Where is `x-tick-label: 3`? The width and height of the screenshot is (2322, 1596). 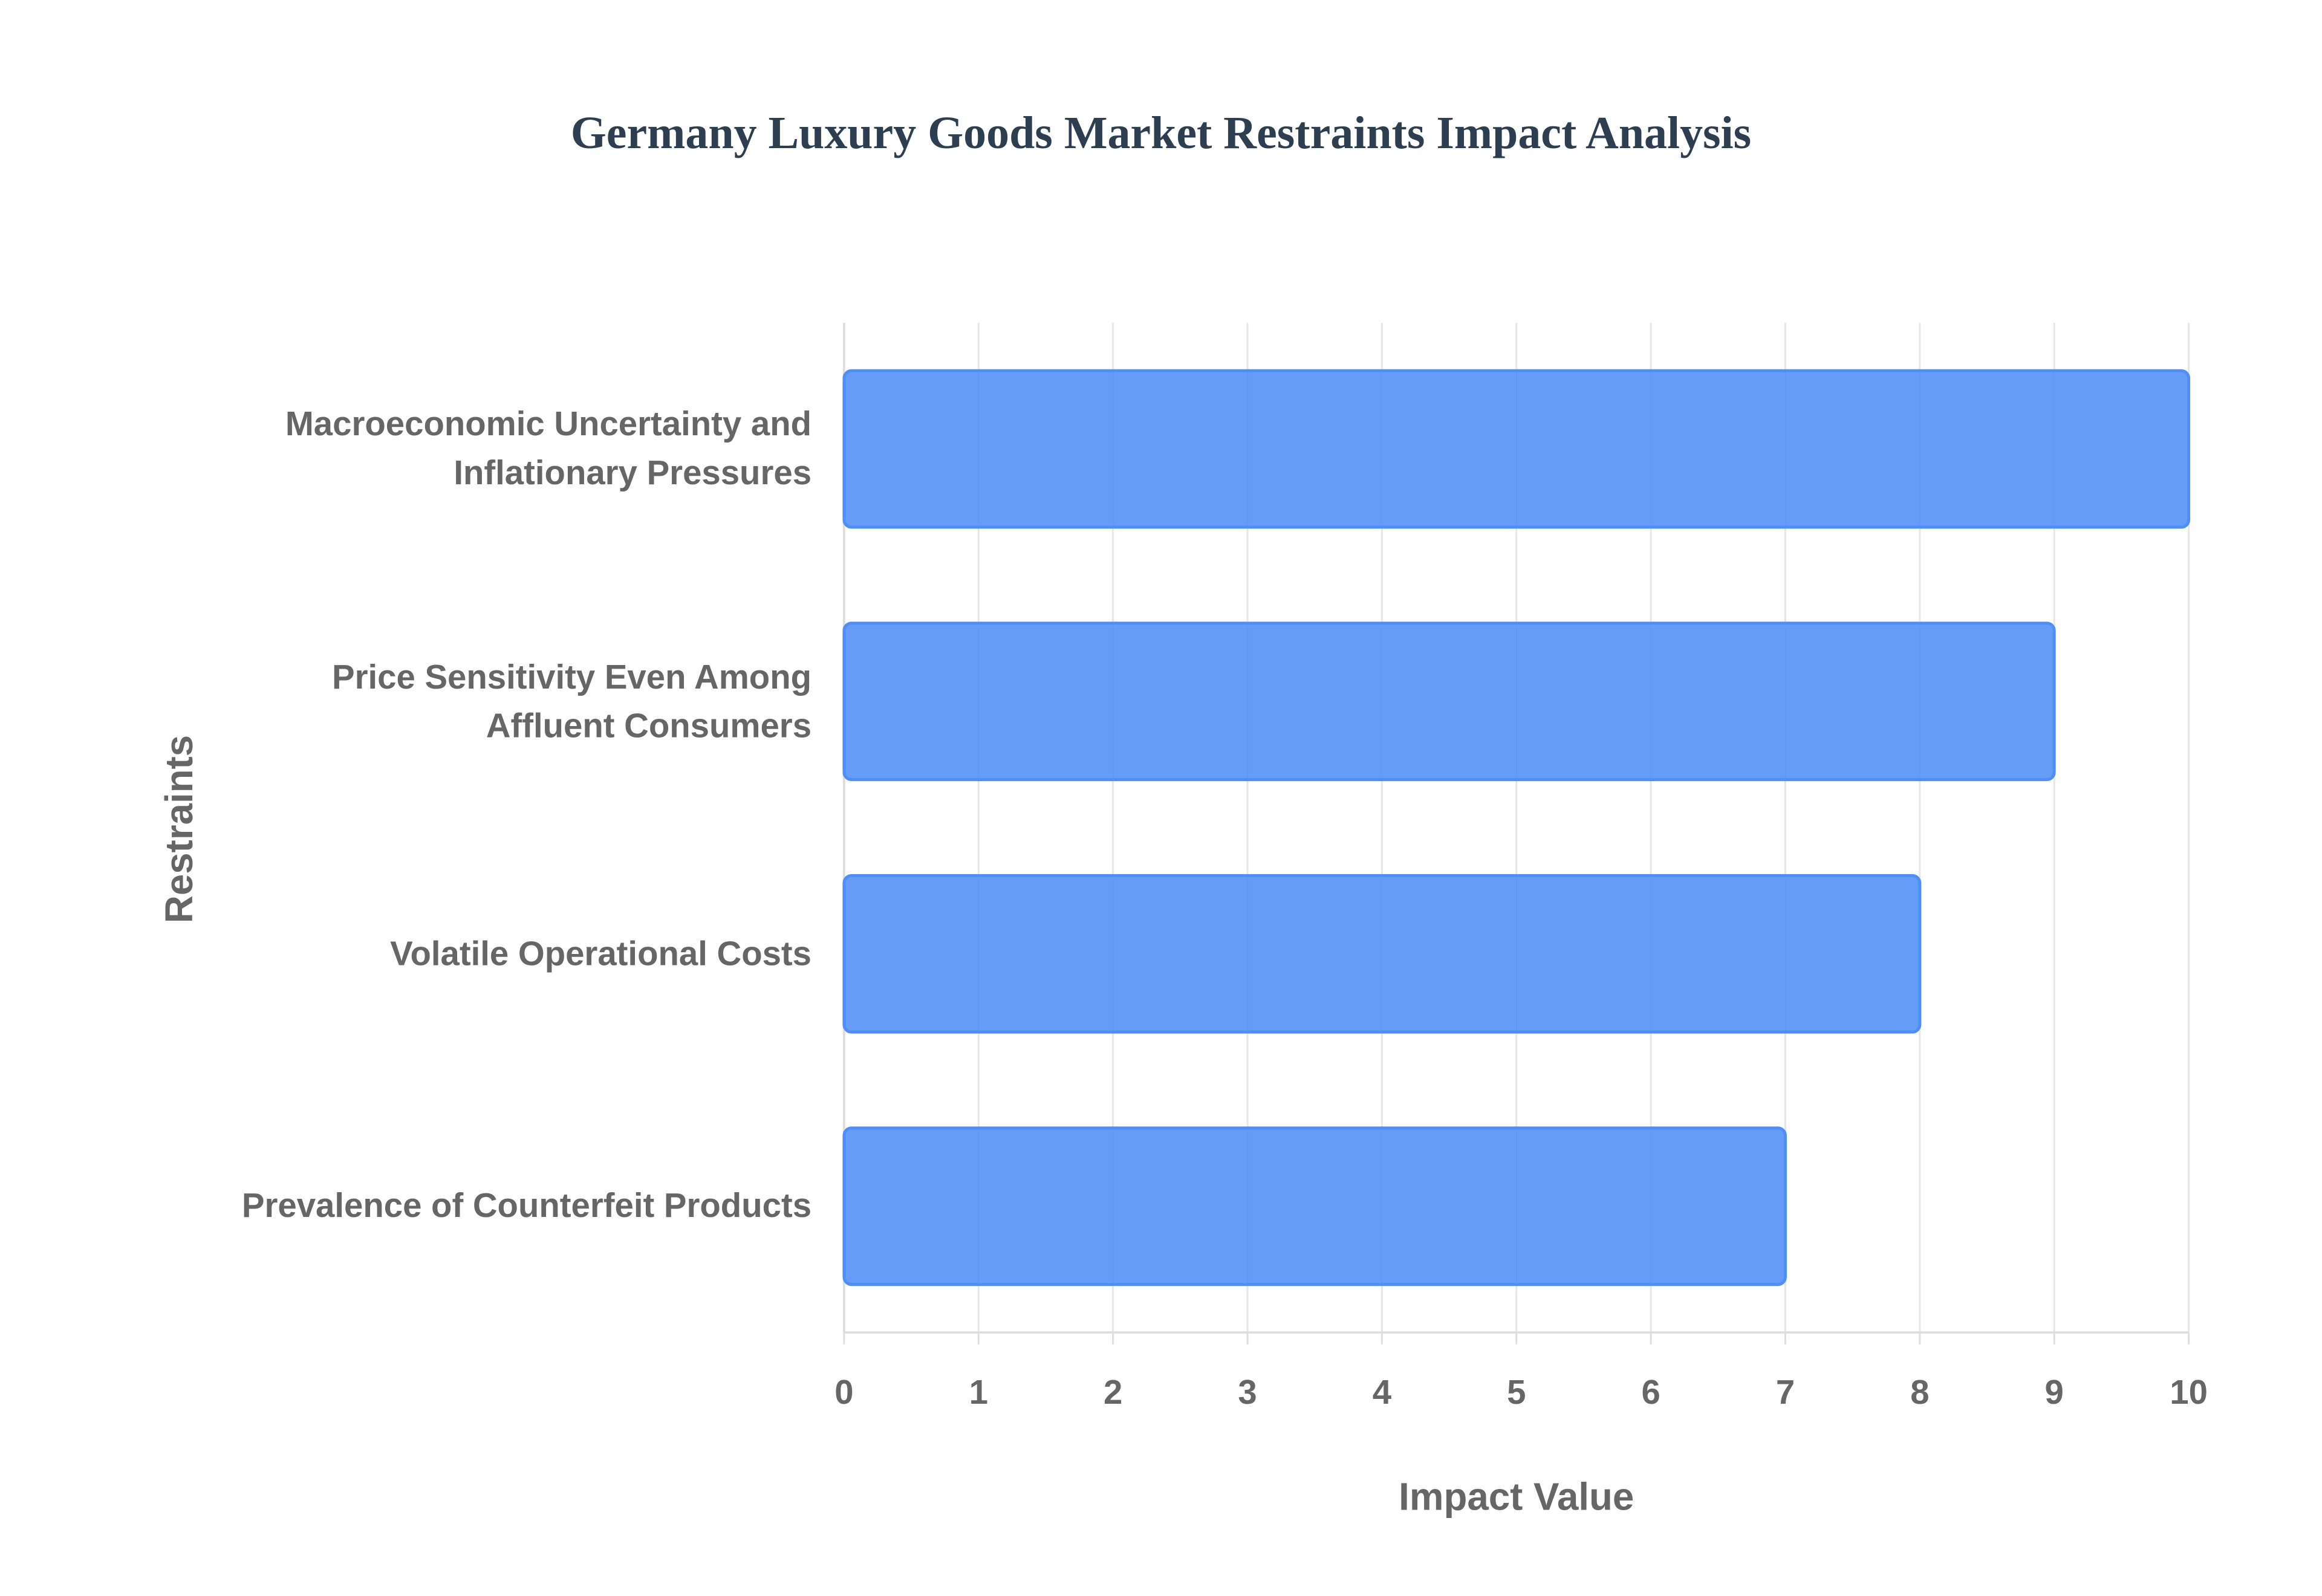
x-tick-label: 3 is located at coordinates (1247, 1392).